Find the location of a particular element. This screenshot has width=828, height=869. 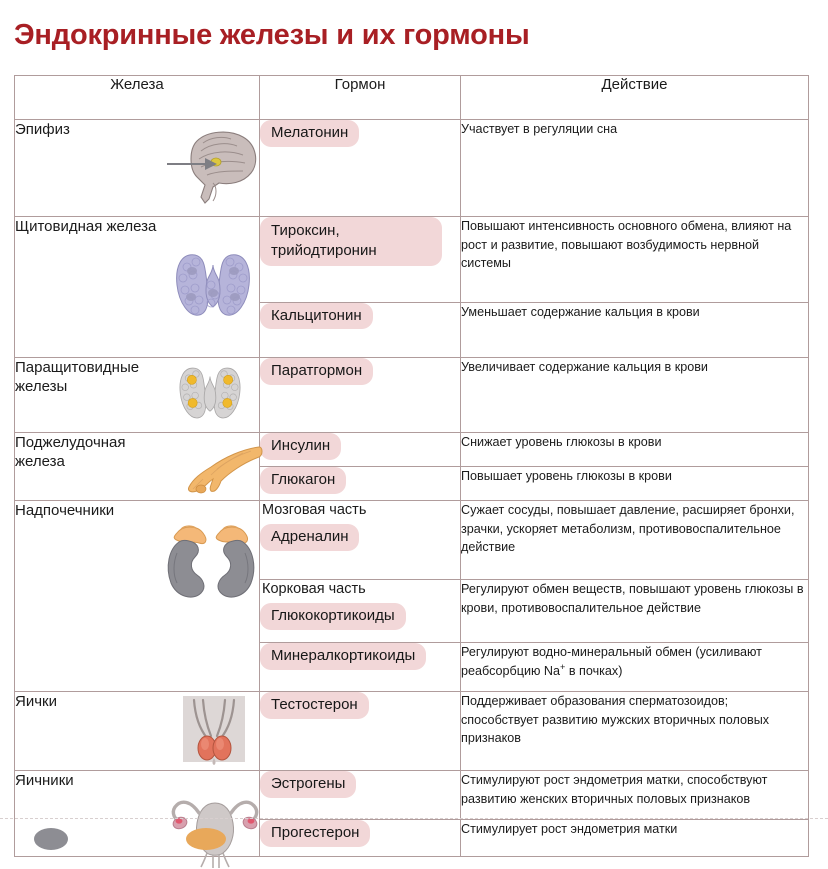

hormone-chip: Прогестерон is located at coordinates (315, 833).